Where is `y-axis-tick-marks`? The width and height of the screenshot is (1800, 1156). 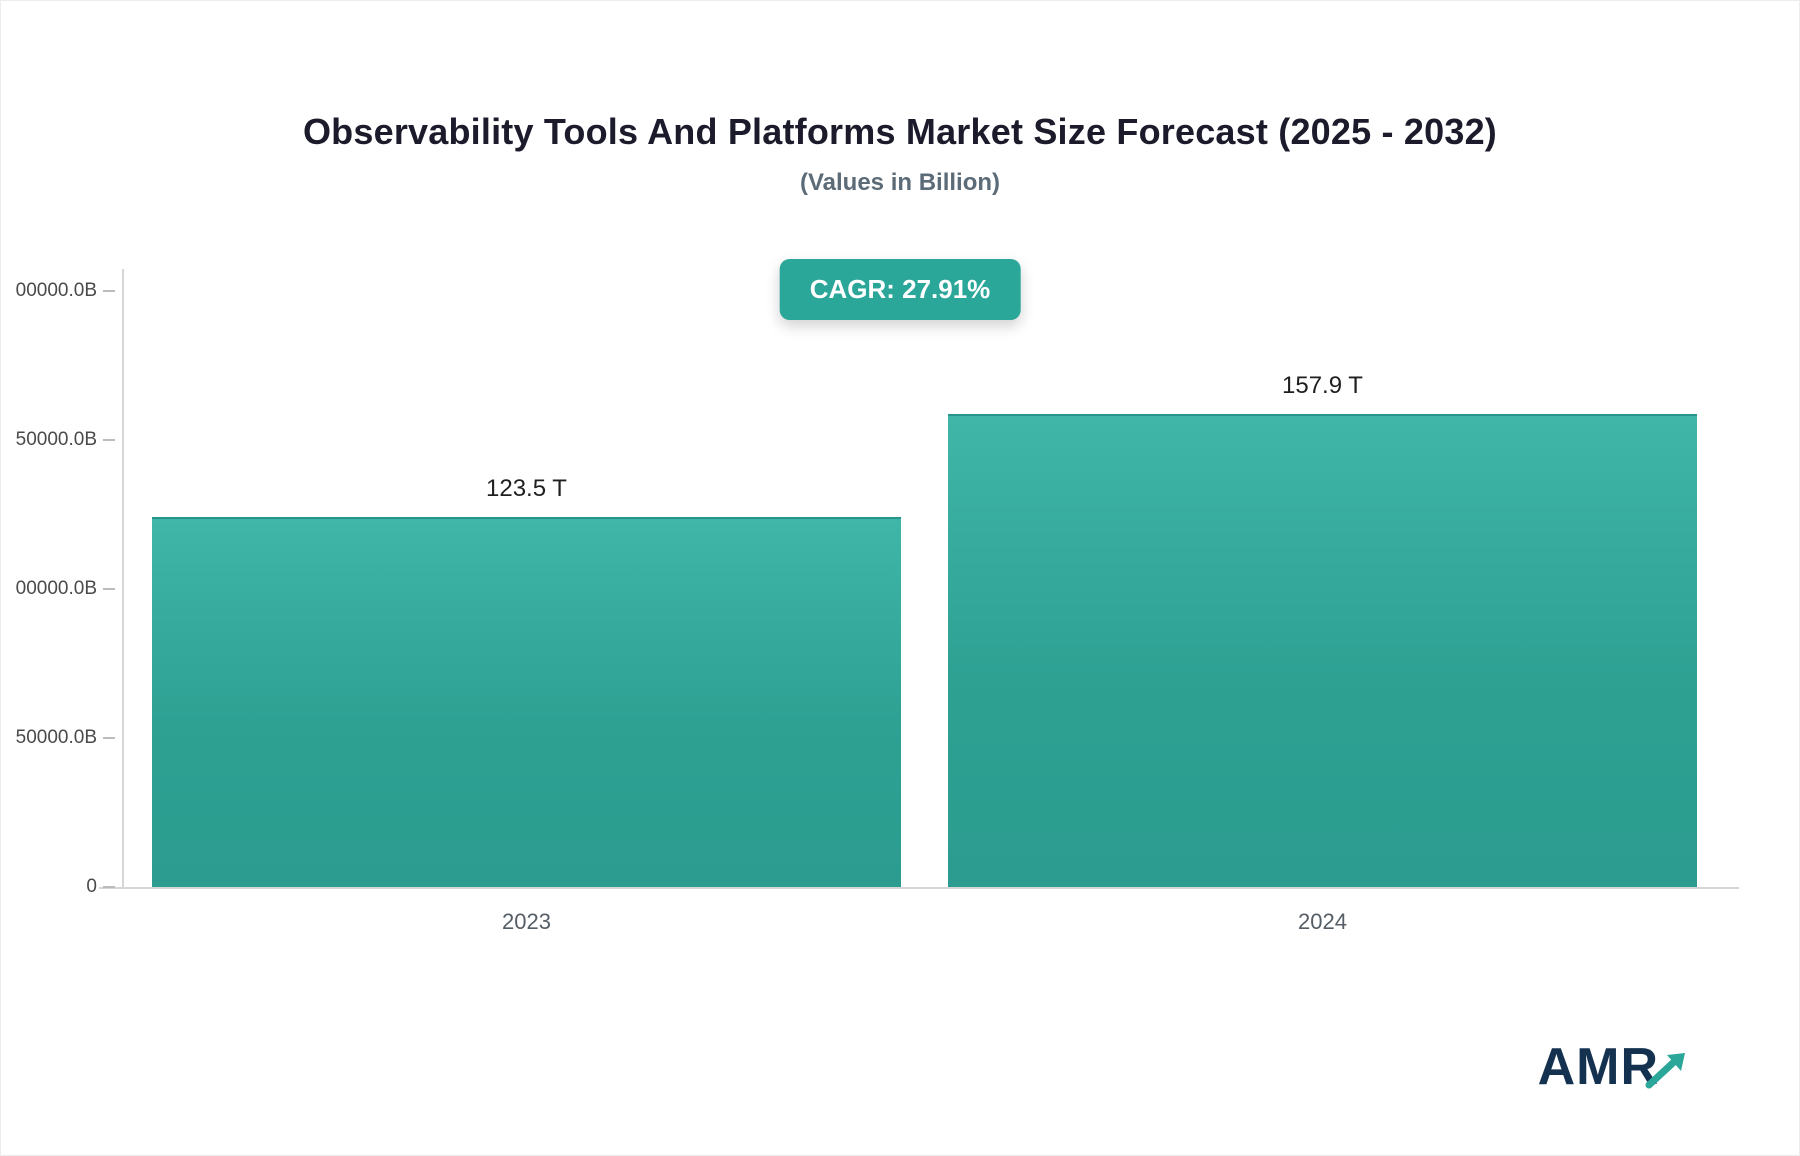 y-axis-tick-marks is located at coordinates (110, 589).